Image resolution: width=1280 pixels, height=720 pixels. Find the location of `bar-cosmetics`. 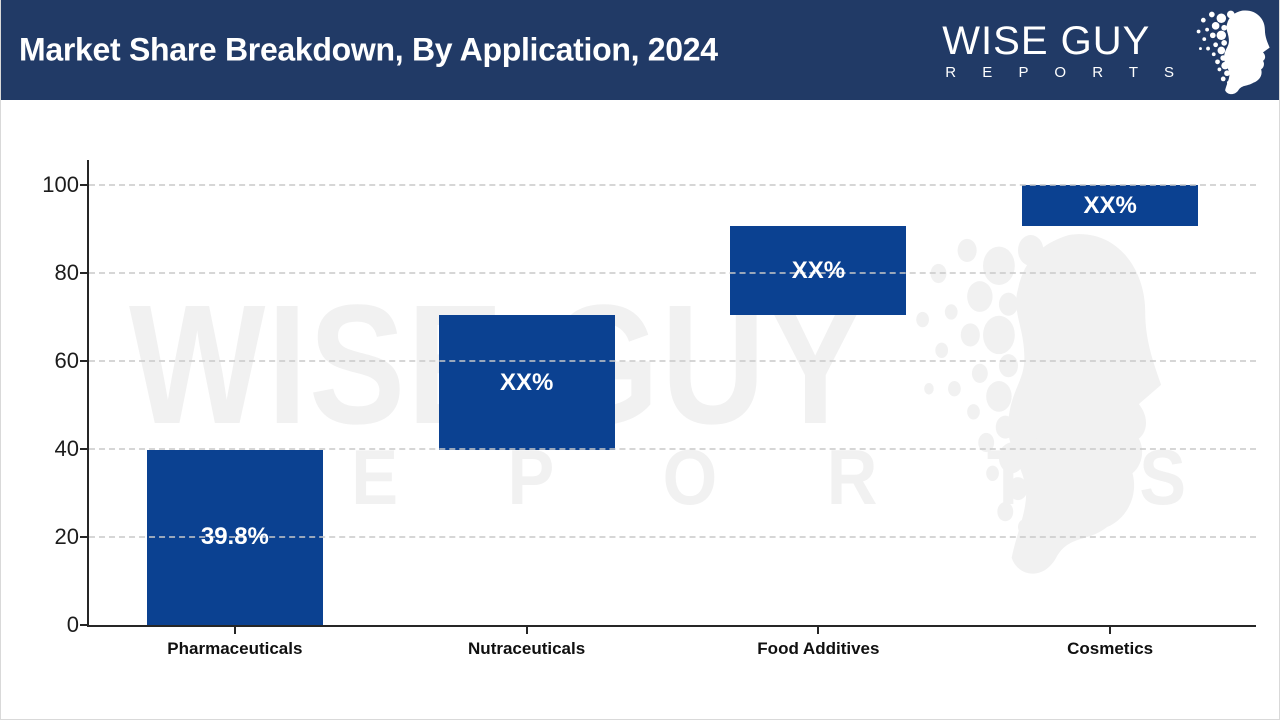

bar-cosmetics is located at coordinates (1110, 206).